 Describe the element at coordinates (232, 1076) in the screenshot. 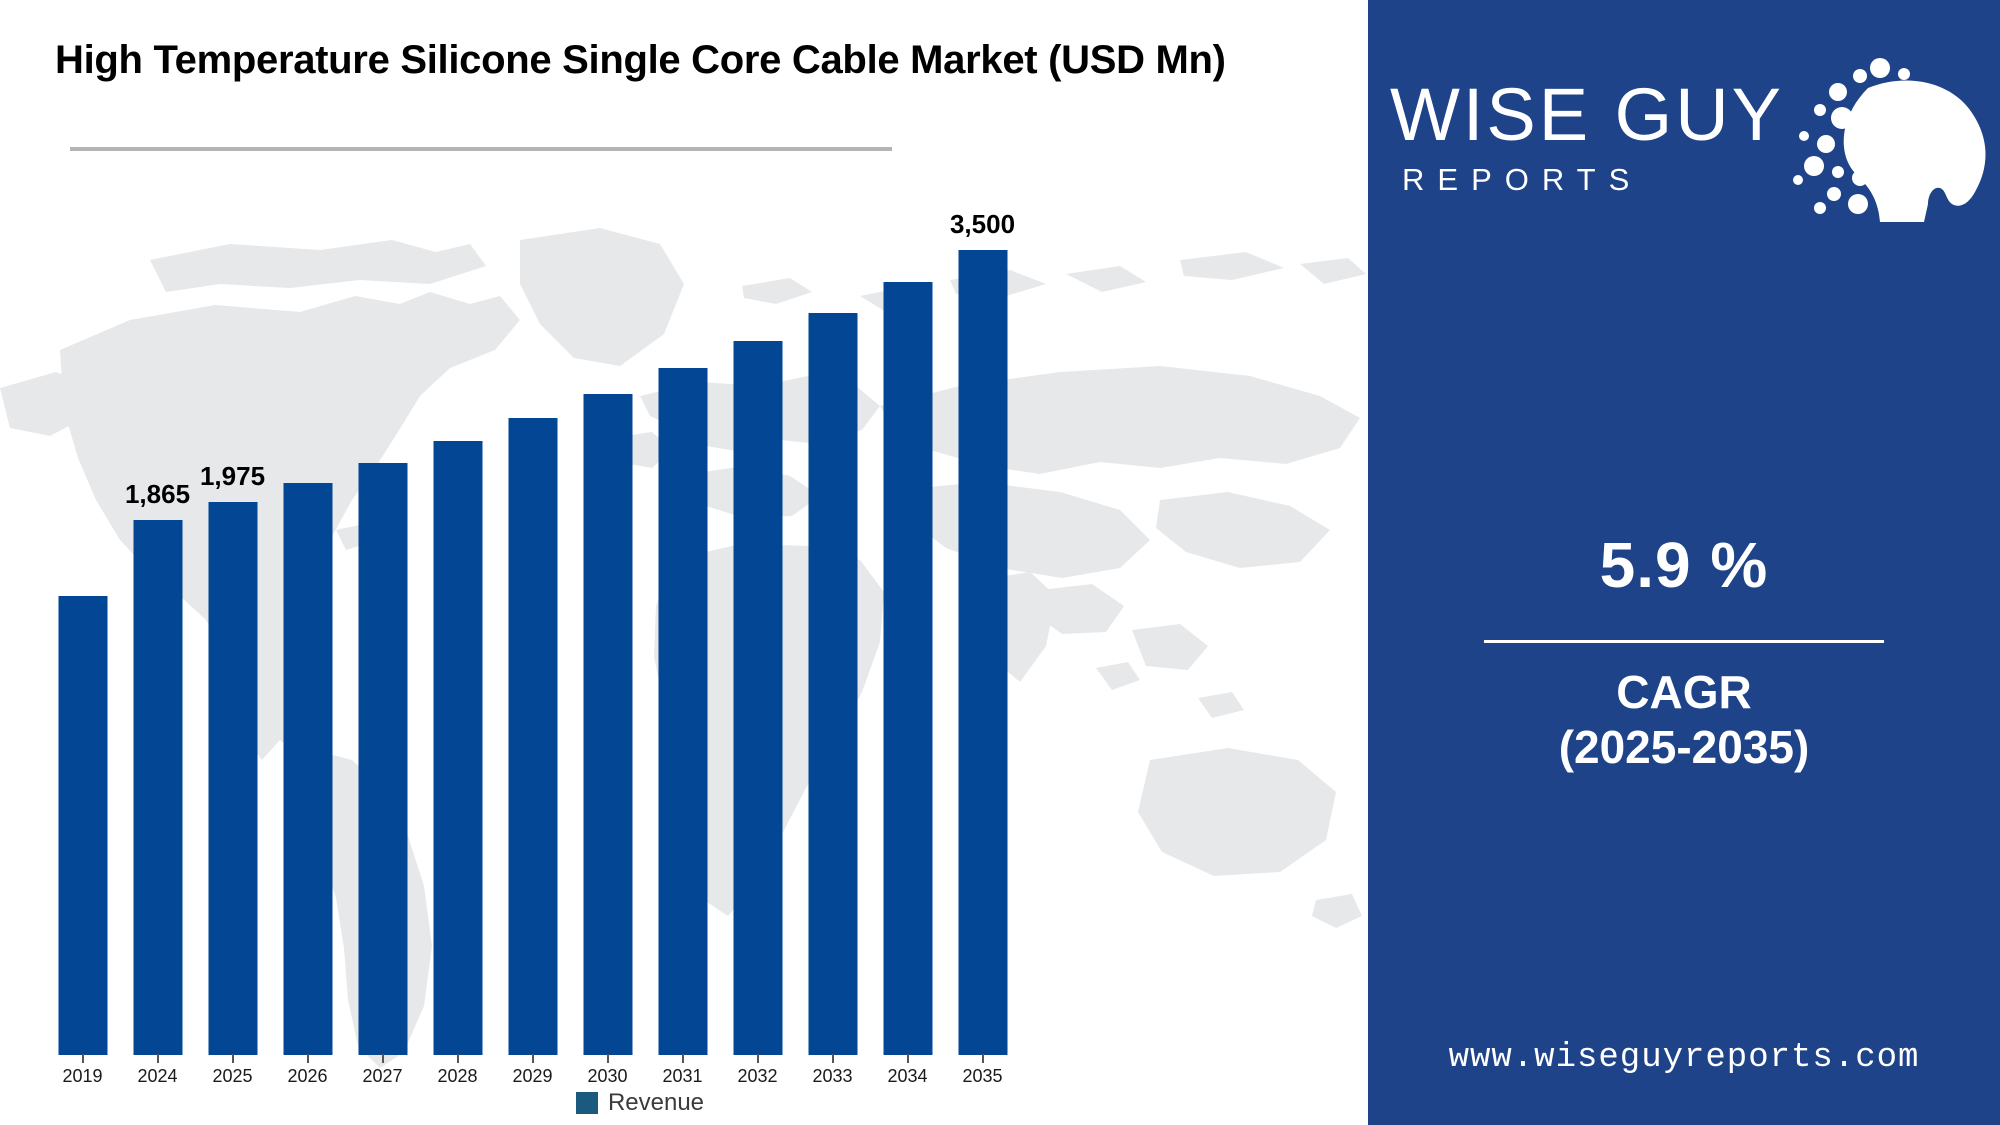

I see `x-axis-label-2025: 2025` at that location.